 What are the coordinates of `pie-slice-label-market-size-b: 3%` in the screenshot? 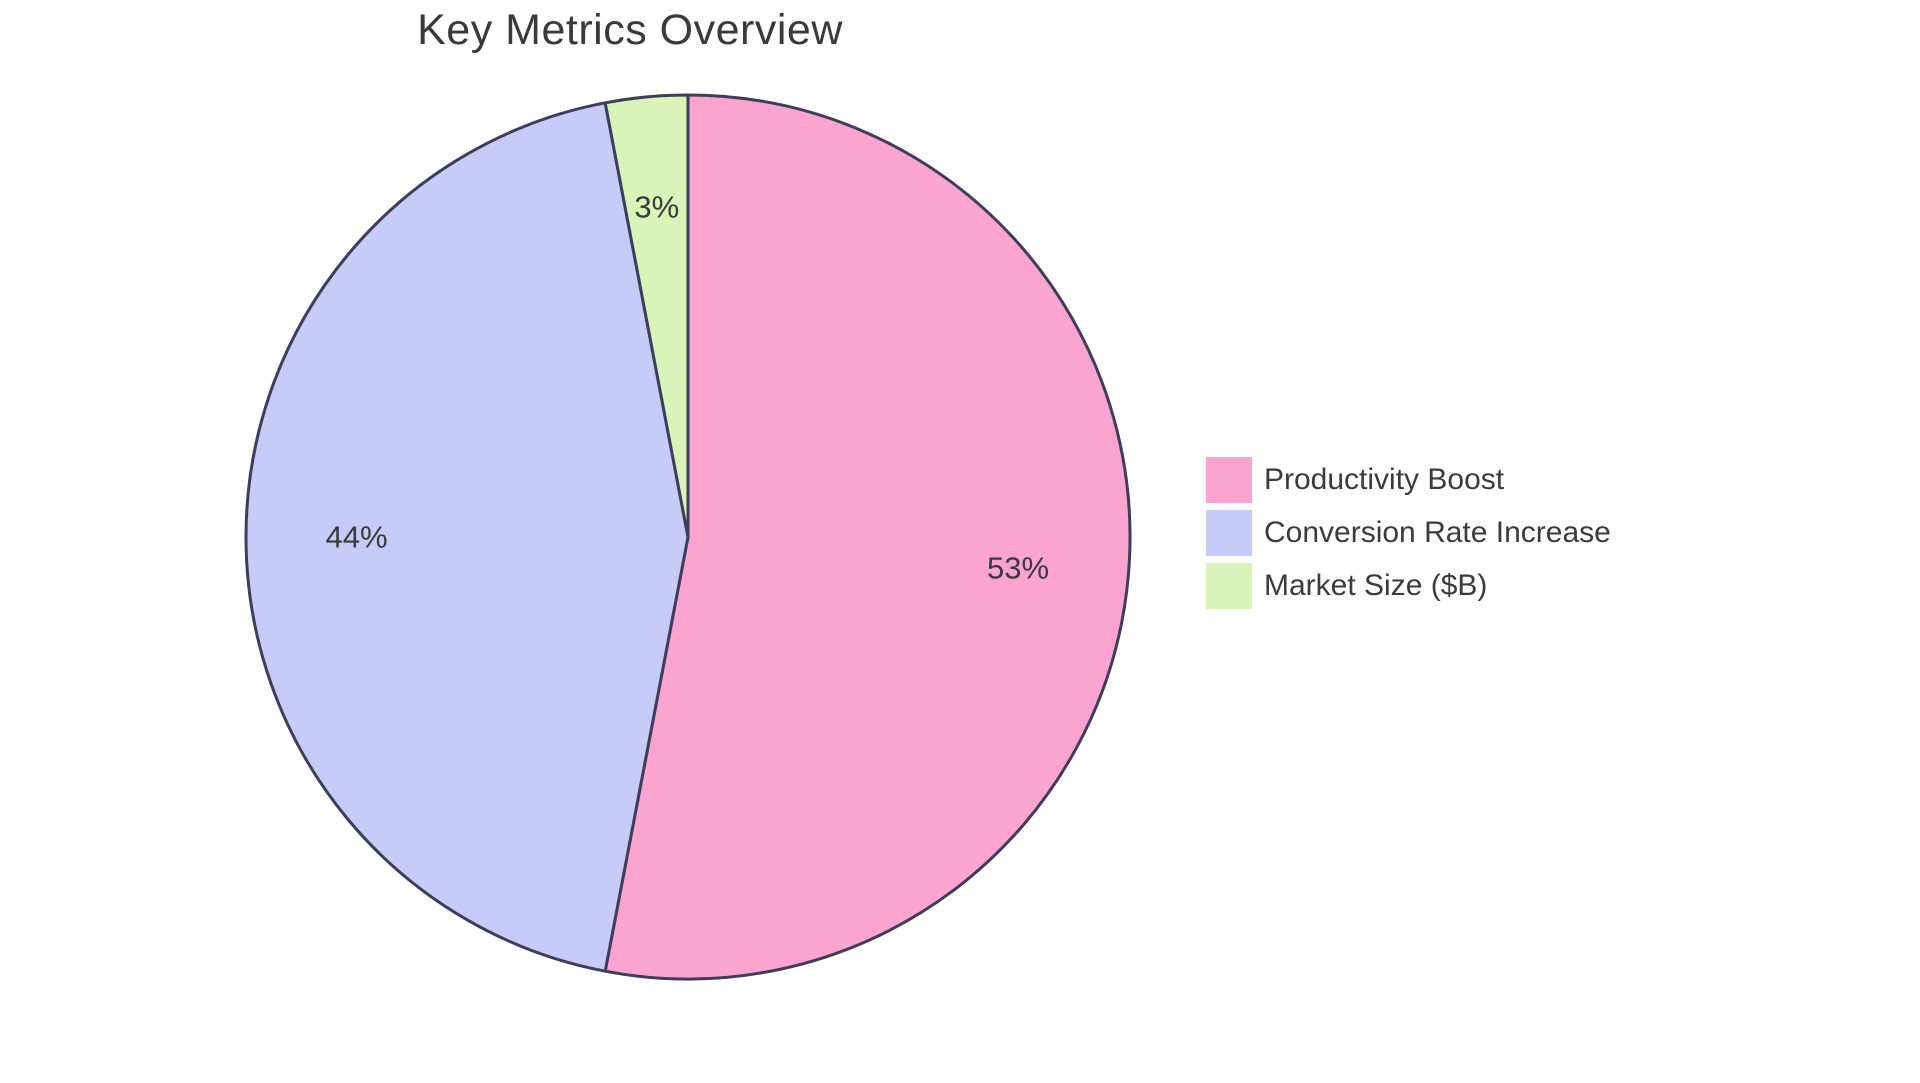 It's located at (656, 206).